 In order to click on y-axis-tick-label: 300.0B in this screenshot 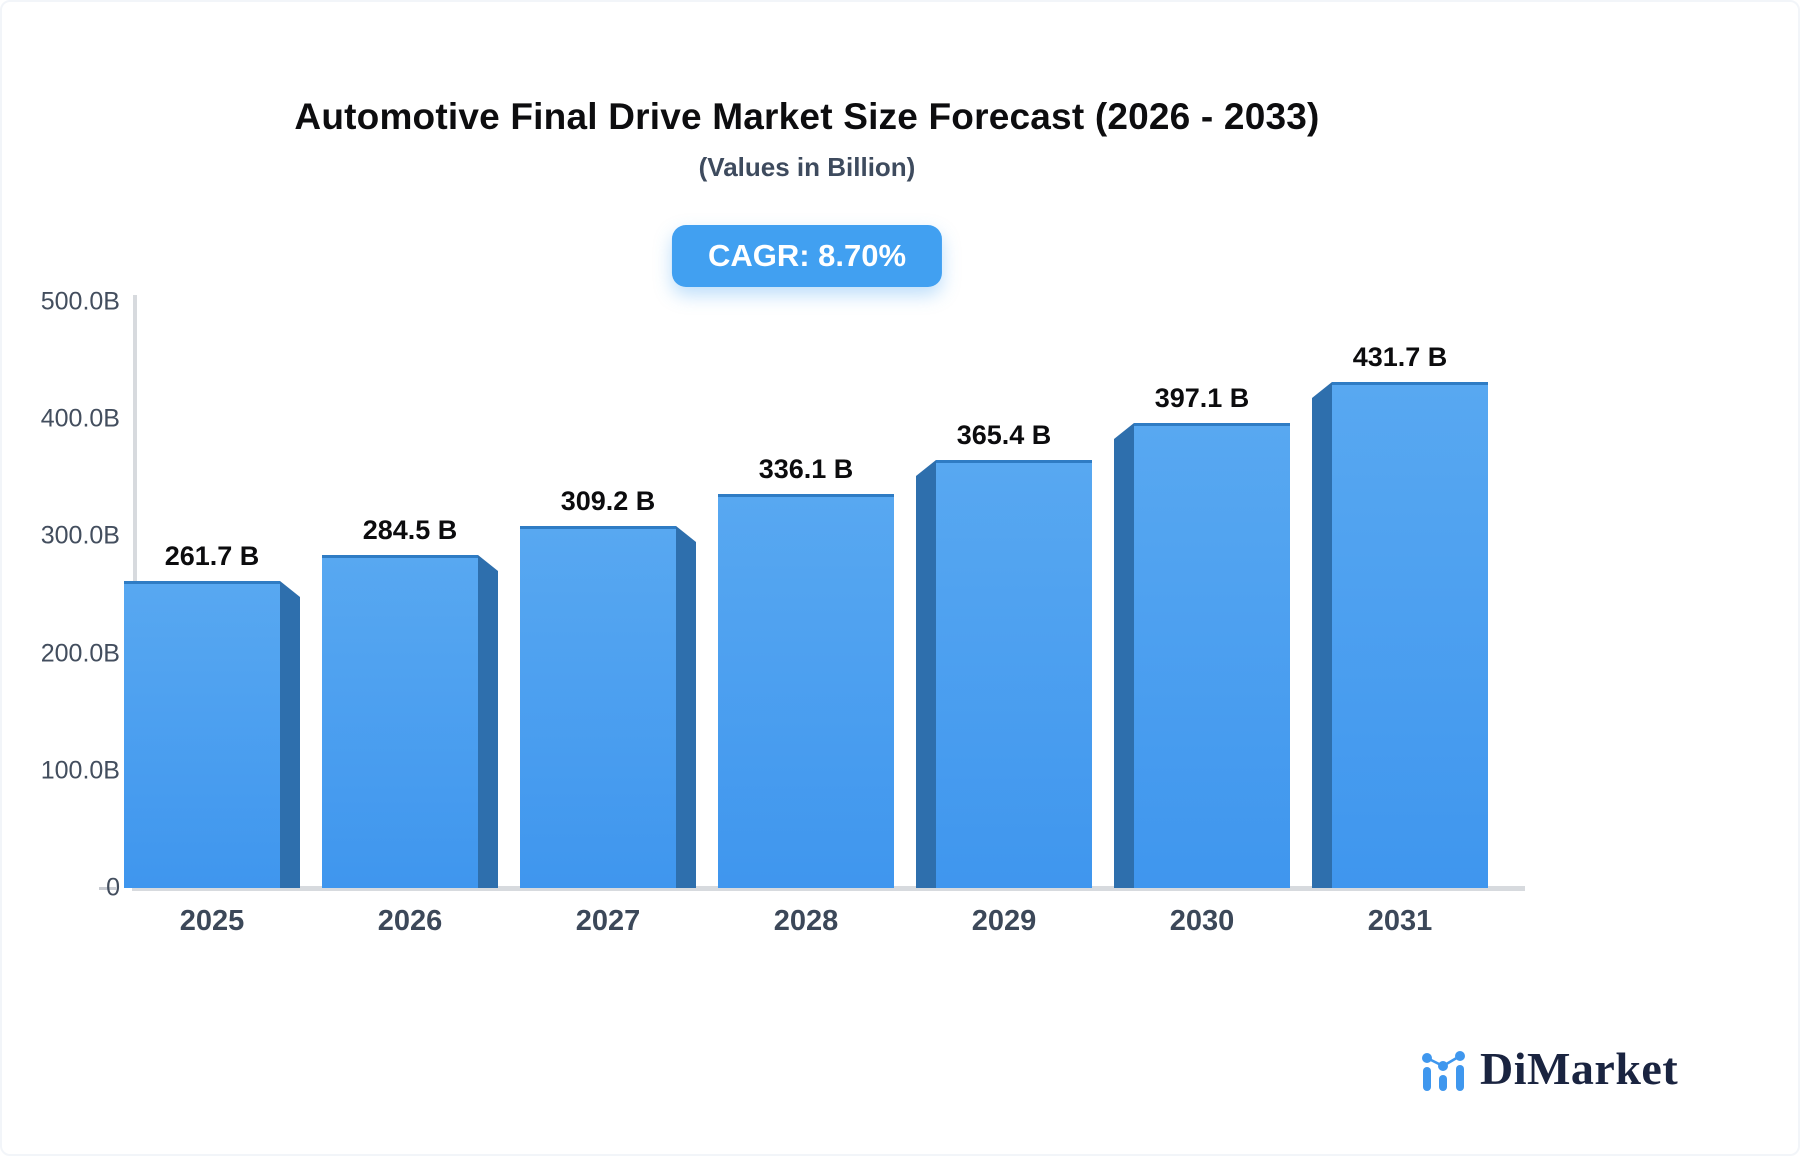, I will do `click(80, 535)`.